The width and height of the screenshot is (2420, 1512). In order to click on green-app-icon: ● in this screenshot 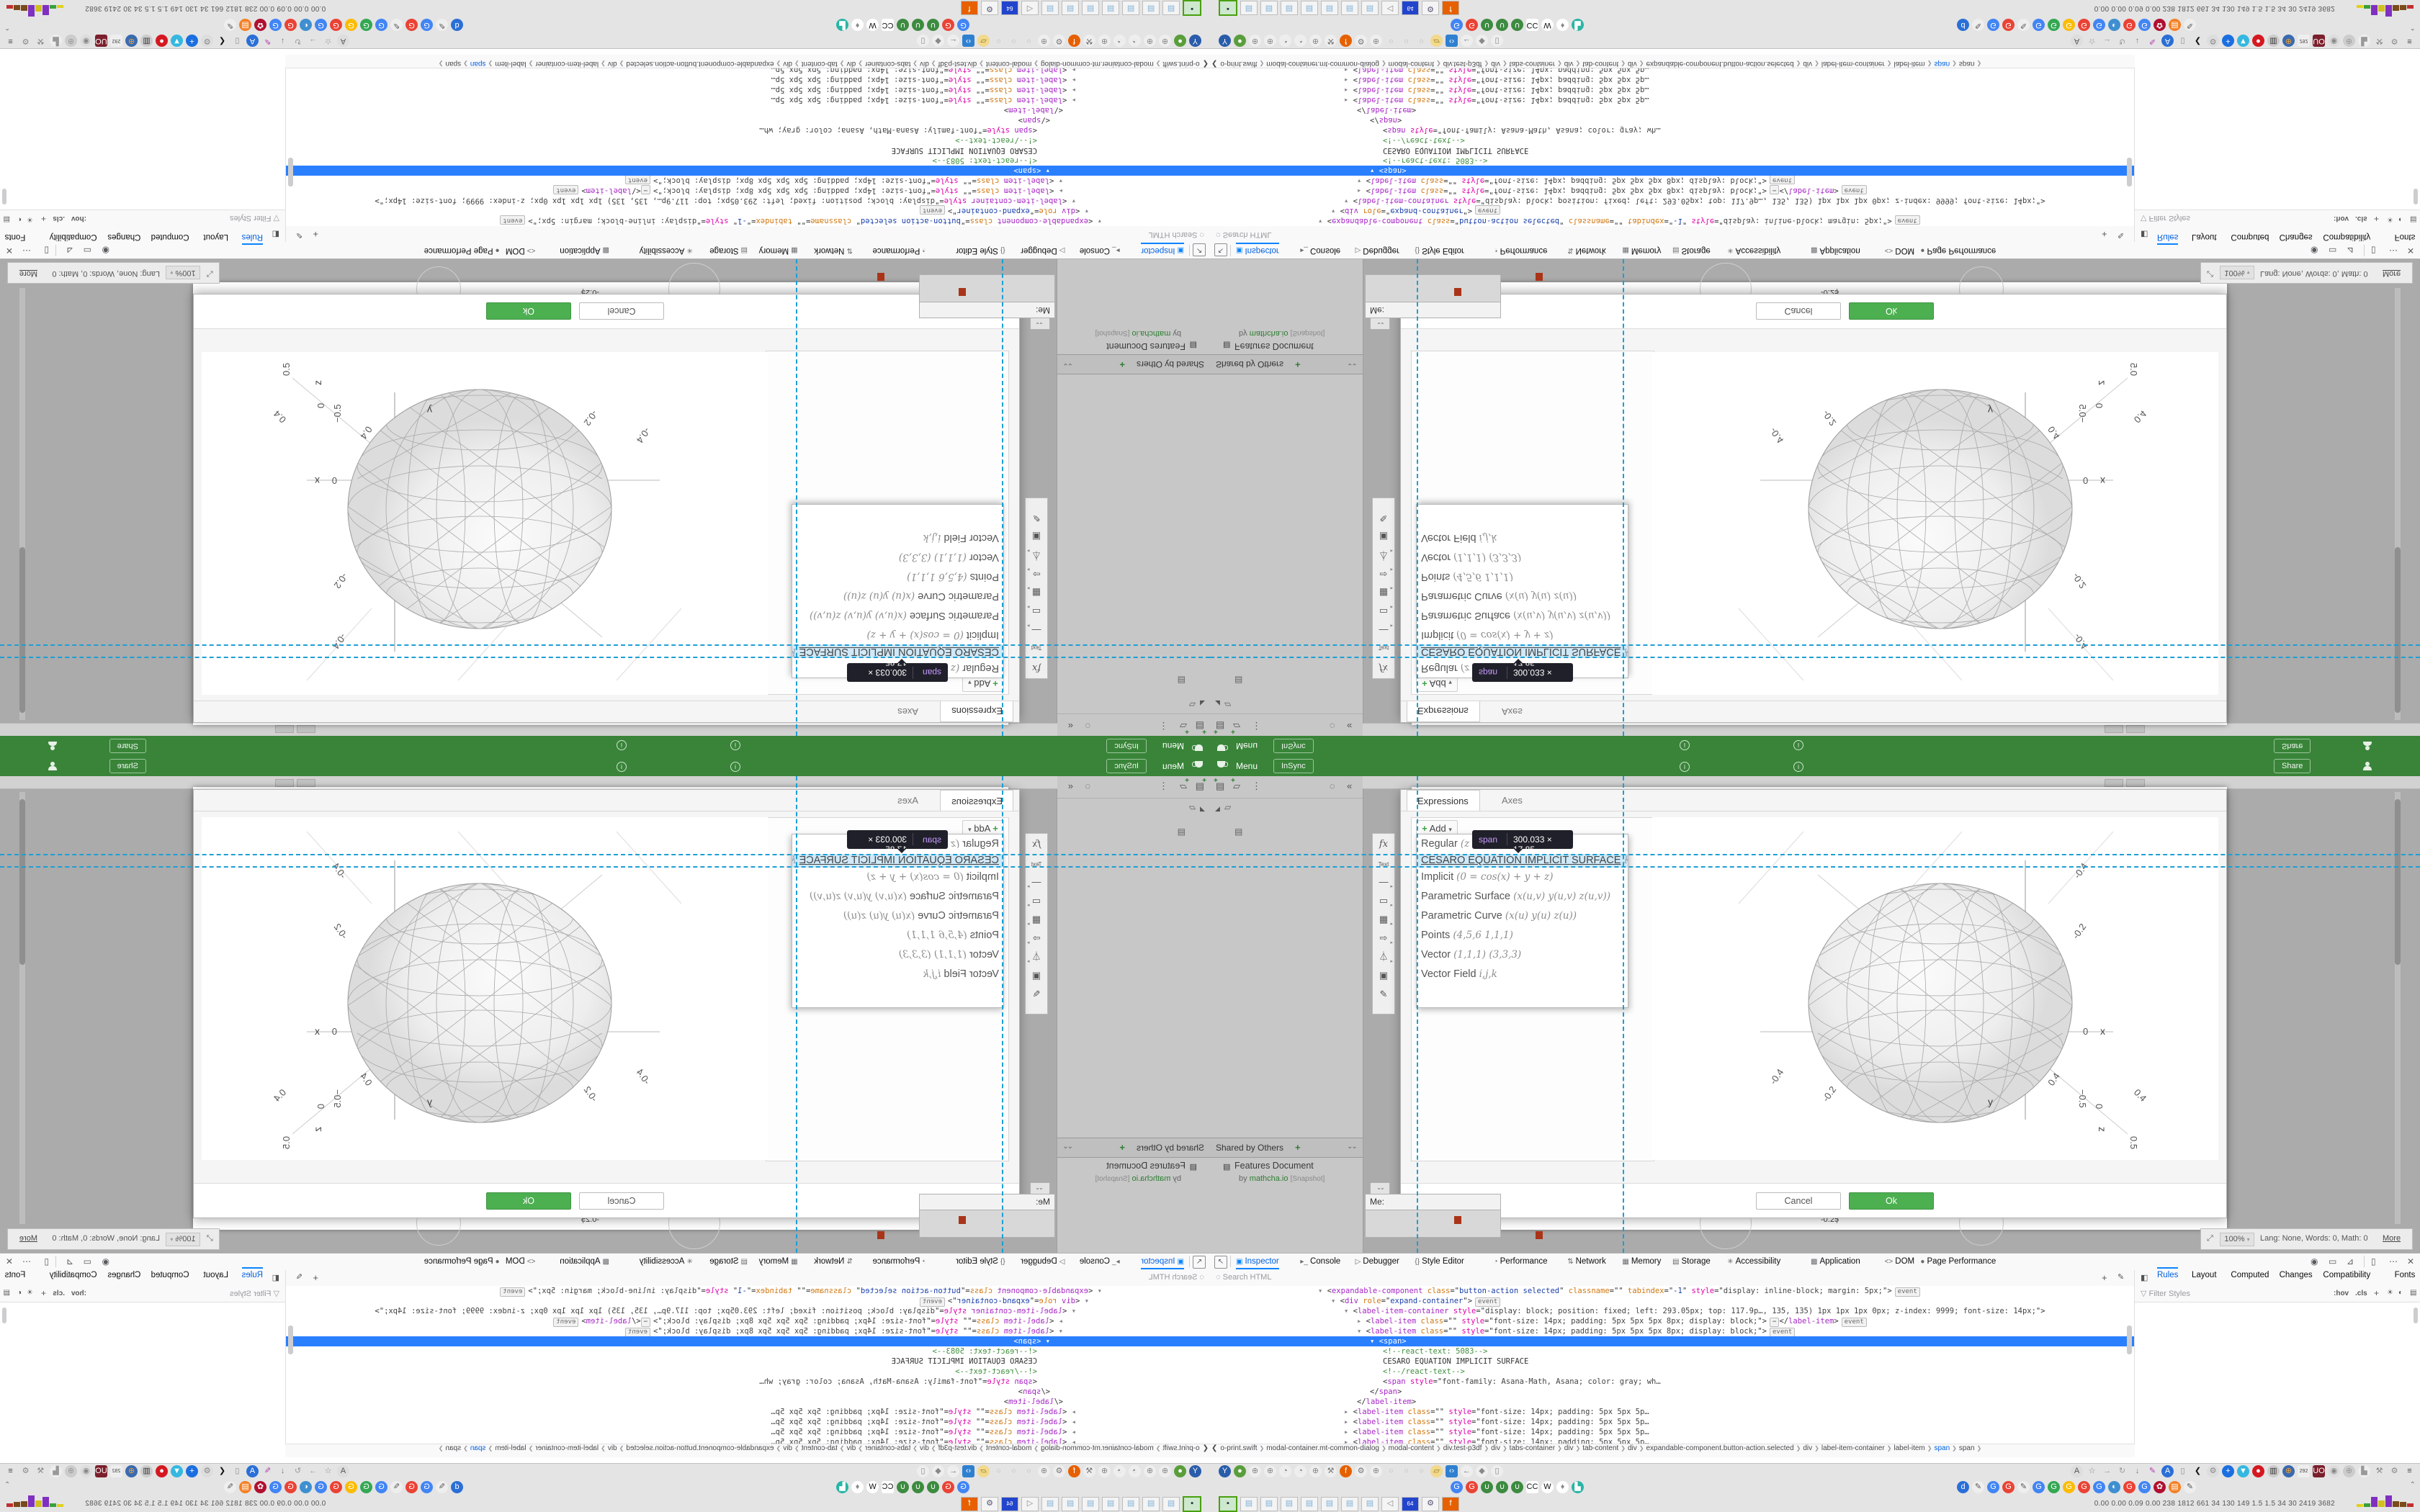, I will do `click(1240, 41)`.